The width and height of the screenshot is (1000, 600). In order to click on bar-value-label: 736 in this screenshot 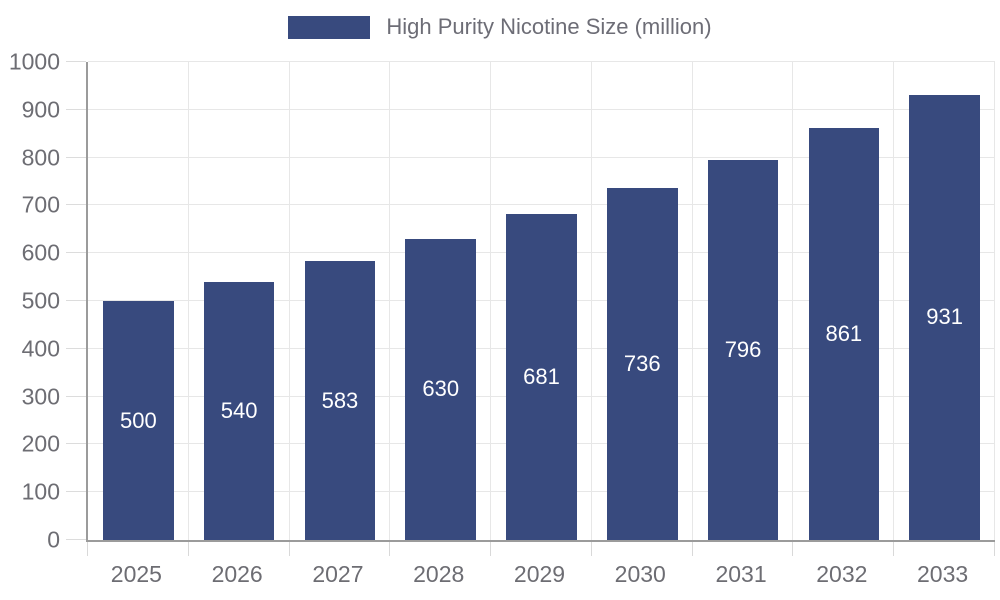, I will do `click(642, 364)`.